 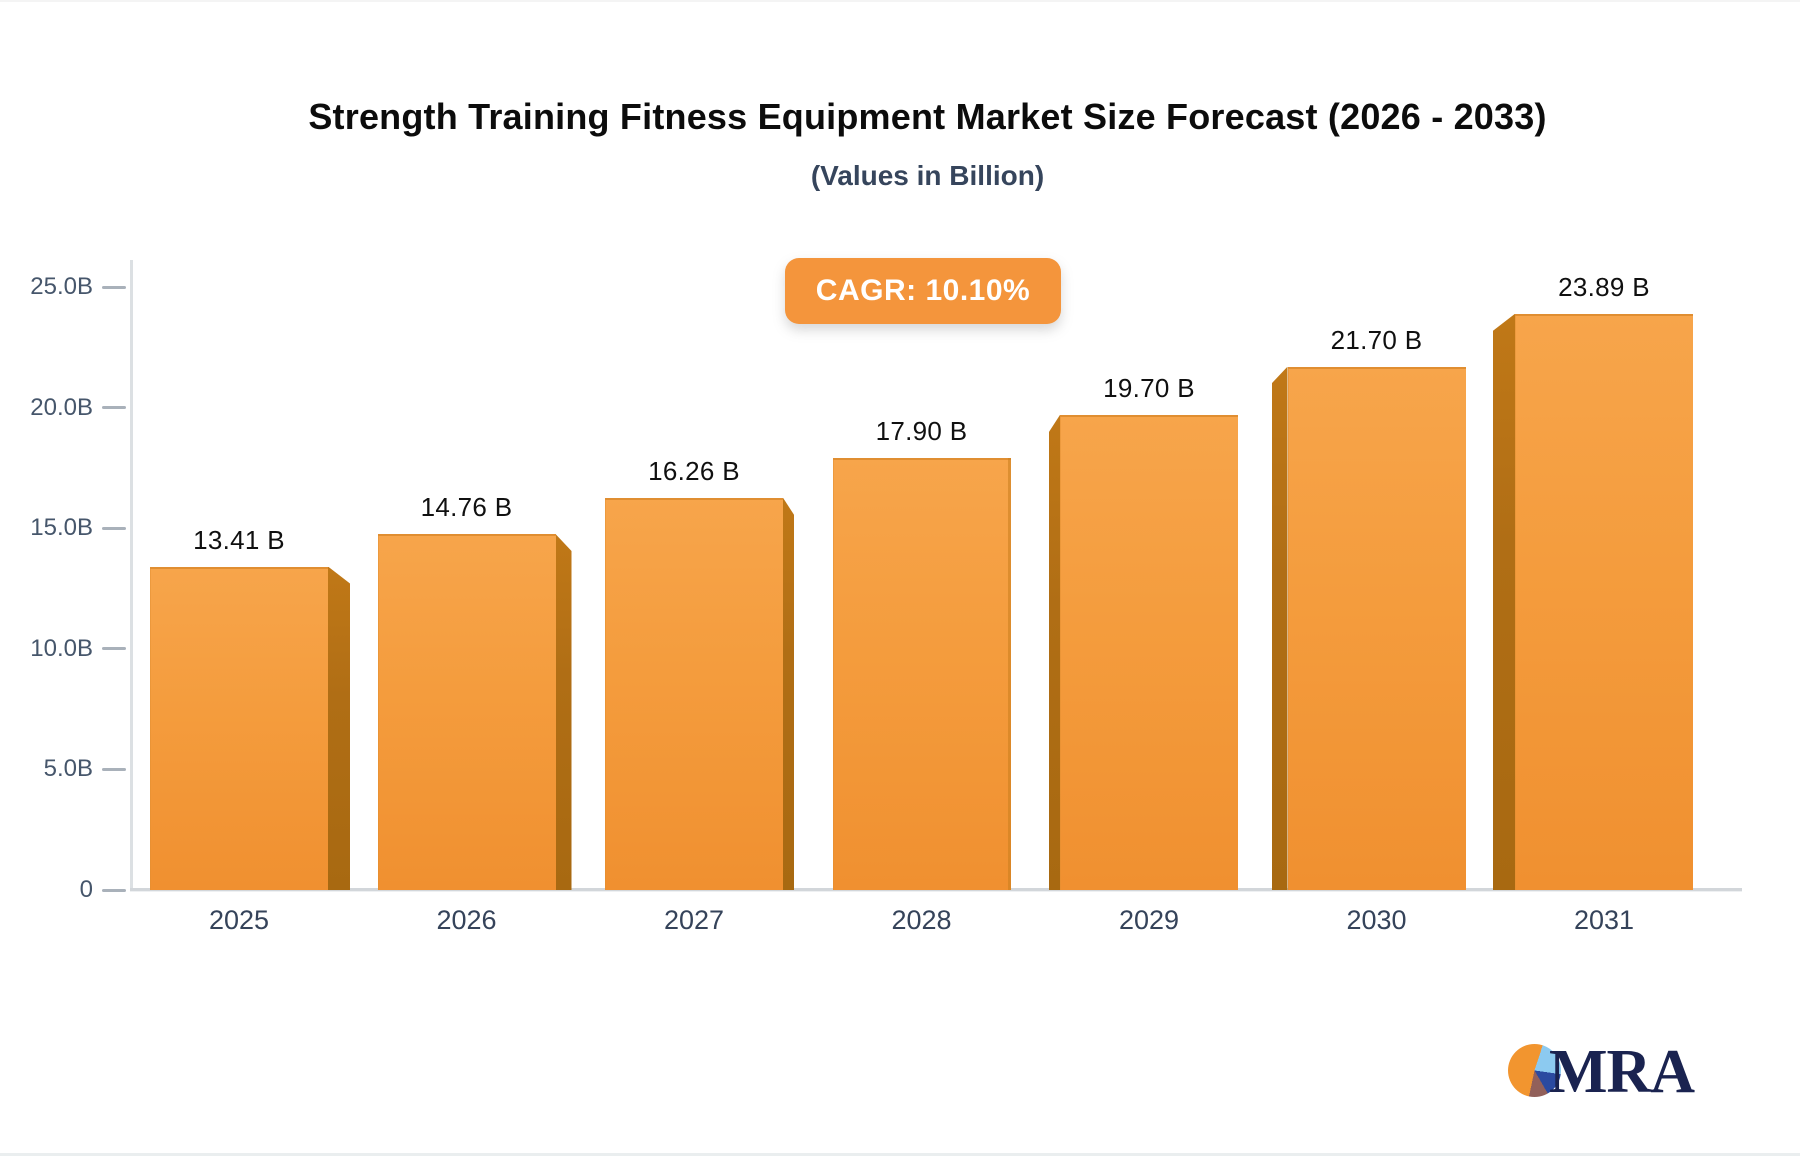 What do you see at coordinates (1534, 1070) in the screenshot?
I see `mra-logo-pie-icon` at bounding box center [1534, 1070].